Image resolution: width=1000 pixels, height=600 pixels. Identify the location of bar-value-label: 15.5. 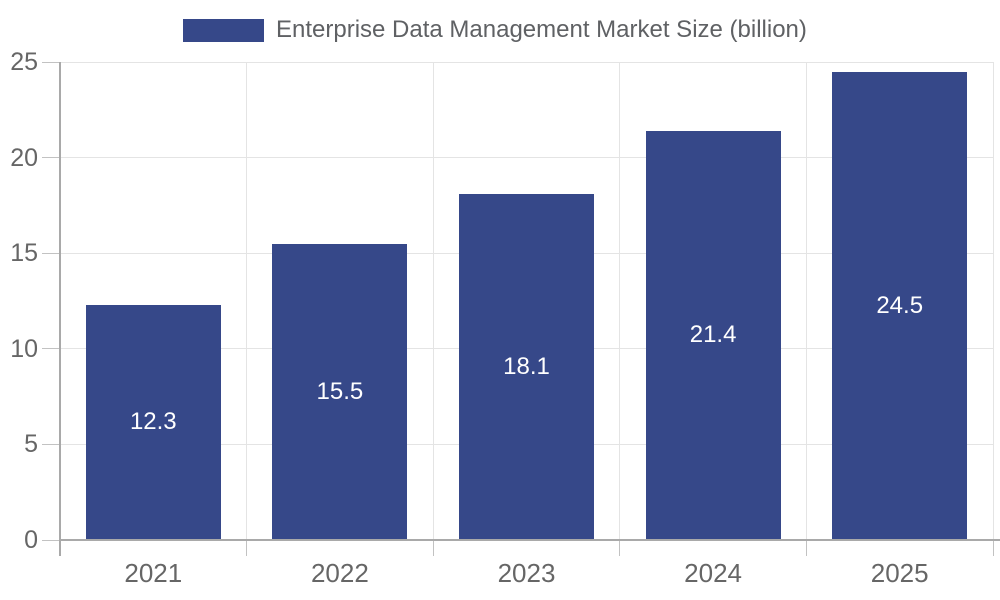
(340, 391).